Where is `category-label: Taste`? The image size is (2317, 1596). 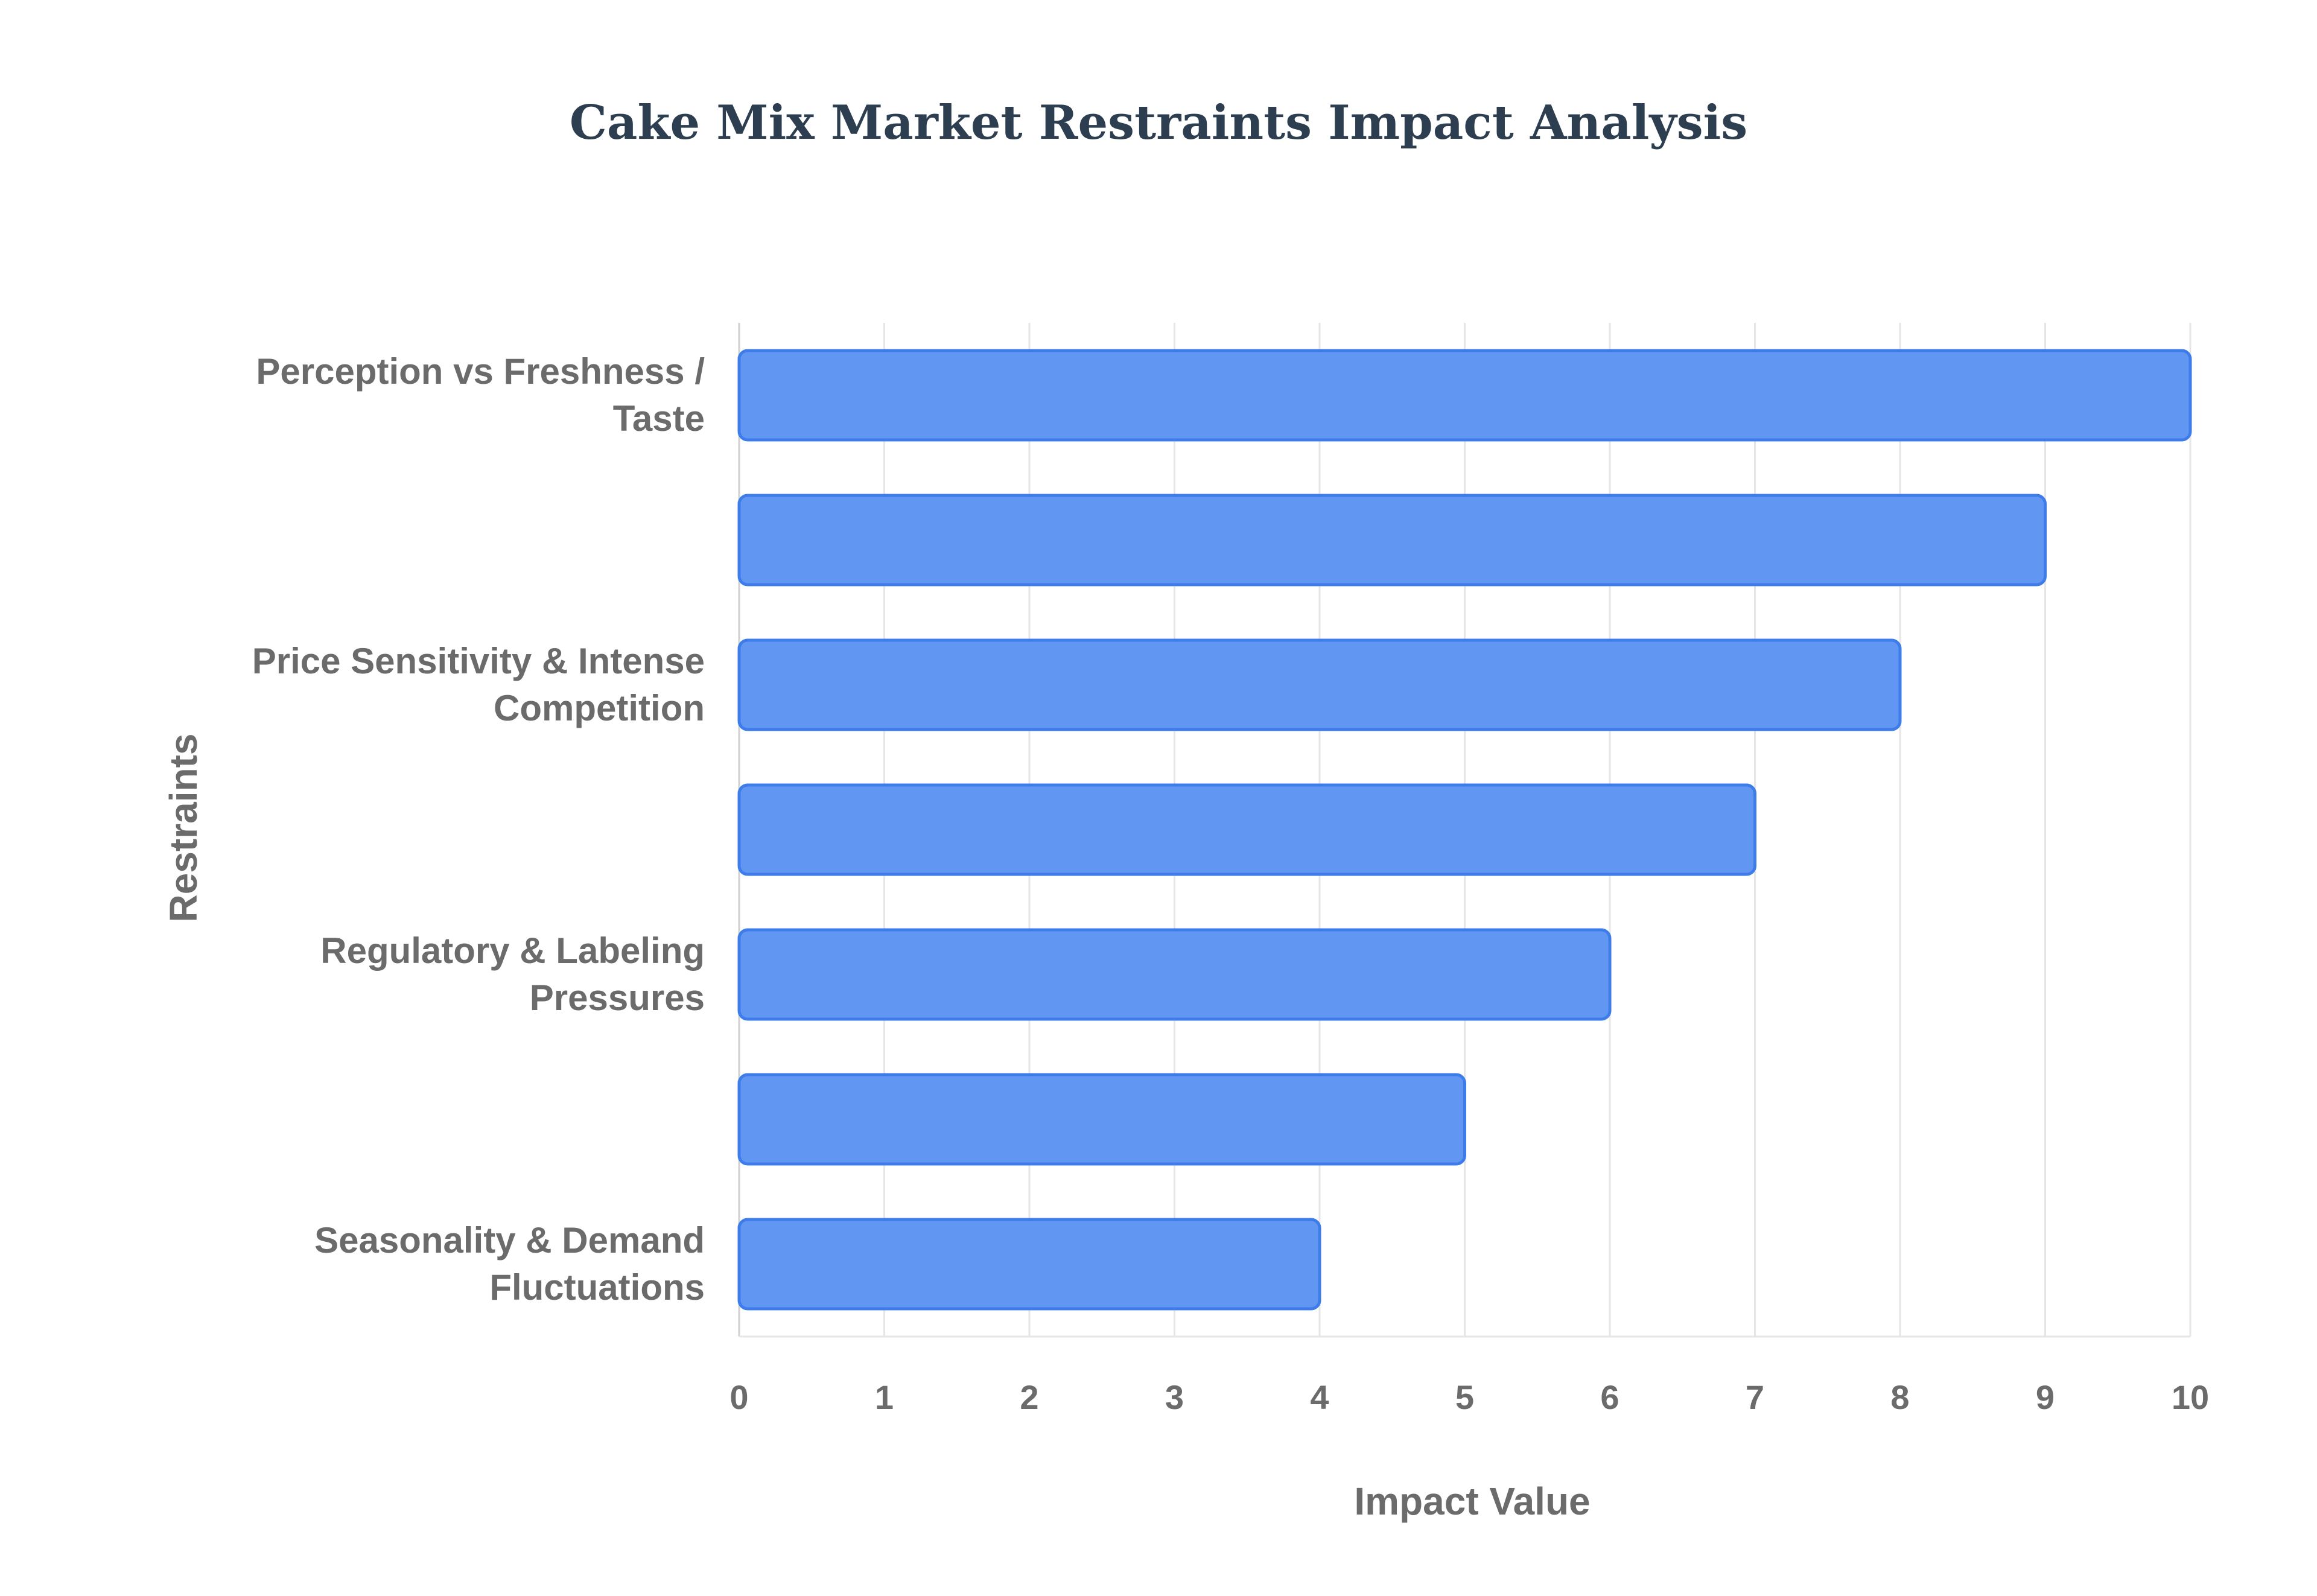
category-label: Taste is located at coordinates (659, 419).